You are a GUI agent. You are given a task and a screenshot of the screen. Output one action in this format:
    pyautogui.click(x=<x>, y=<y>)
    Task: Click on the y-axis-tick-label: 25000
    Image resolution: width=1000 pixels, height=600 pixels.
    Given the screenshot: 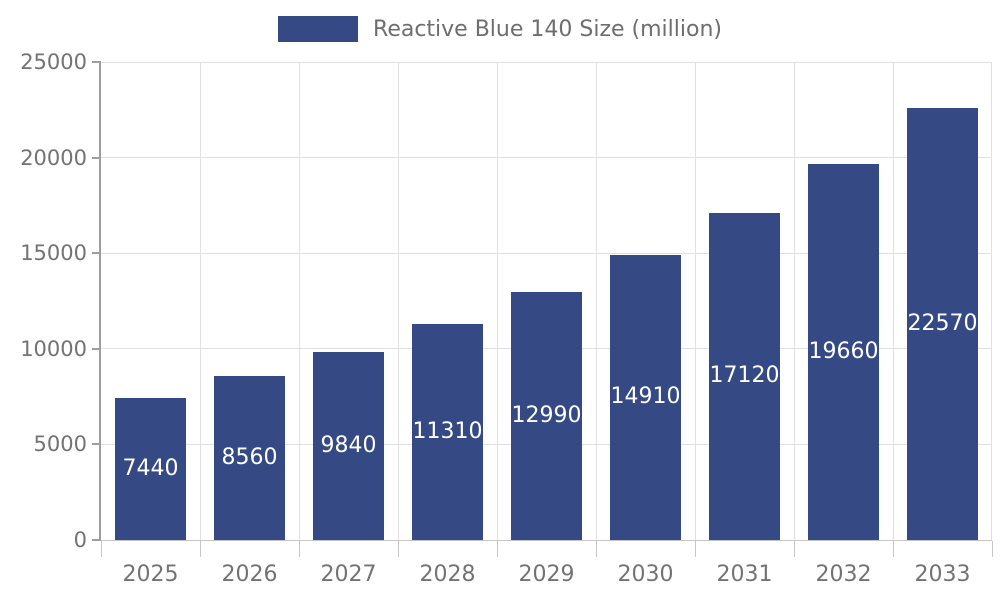 What is the action you would take?
    pyautogui.click(x=53, y=62)
    